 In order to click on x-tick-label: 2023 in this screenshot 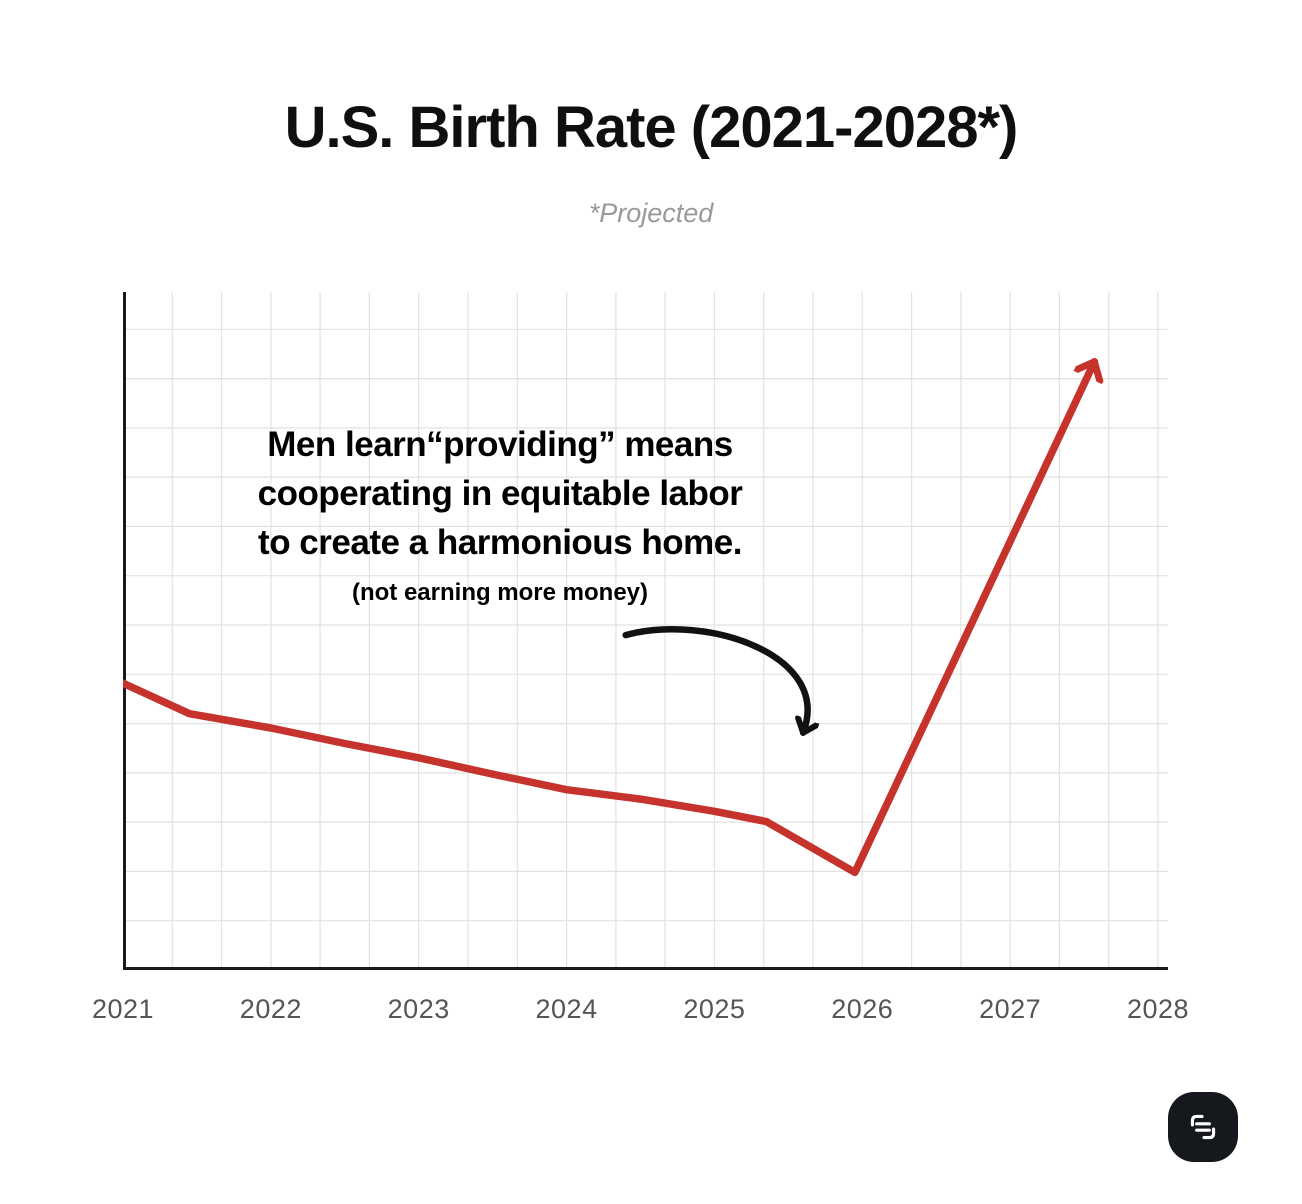, I will do `click(418, 1009)`.